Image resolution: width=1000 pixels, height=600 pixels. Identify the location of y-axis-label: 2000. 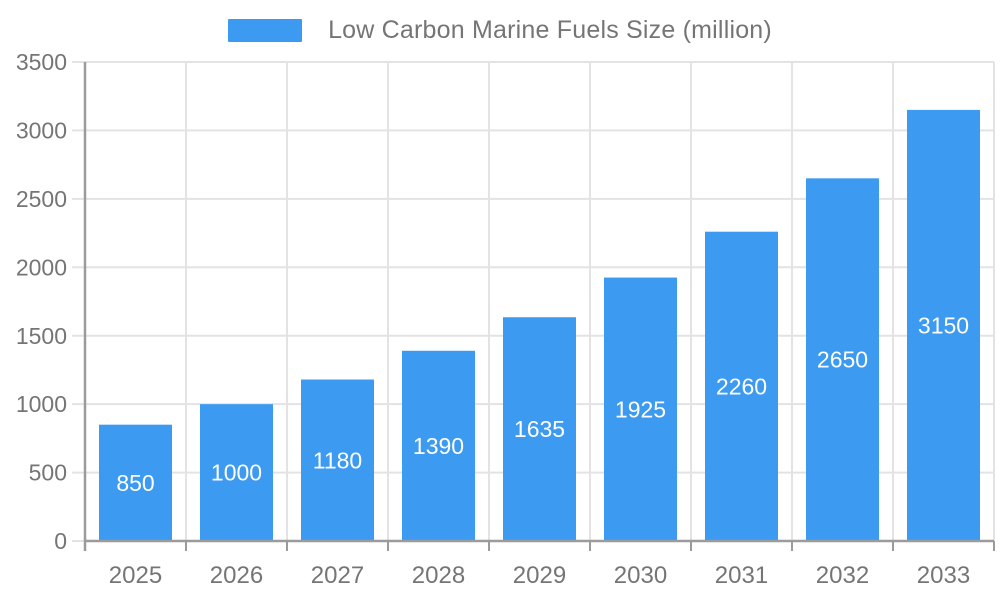
(41, 267).